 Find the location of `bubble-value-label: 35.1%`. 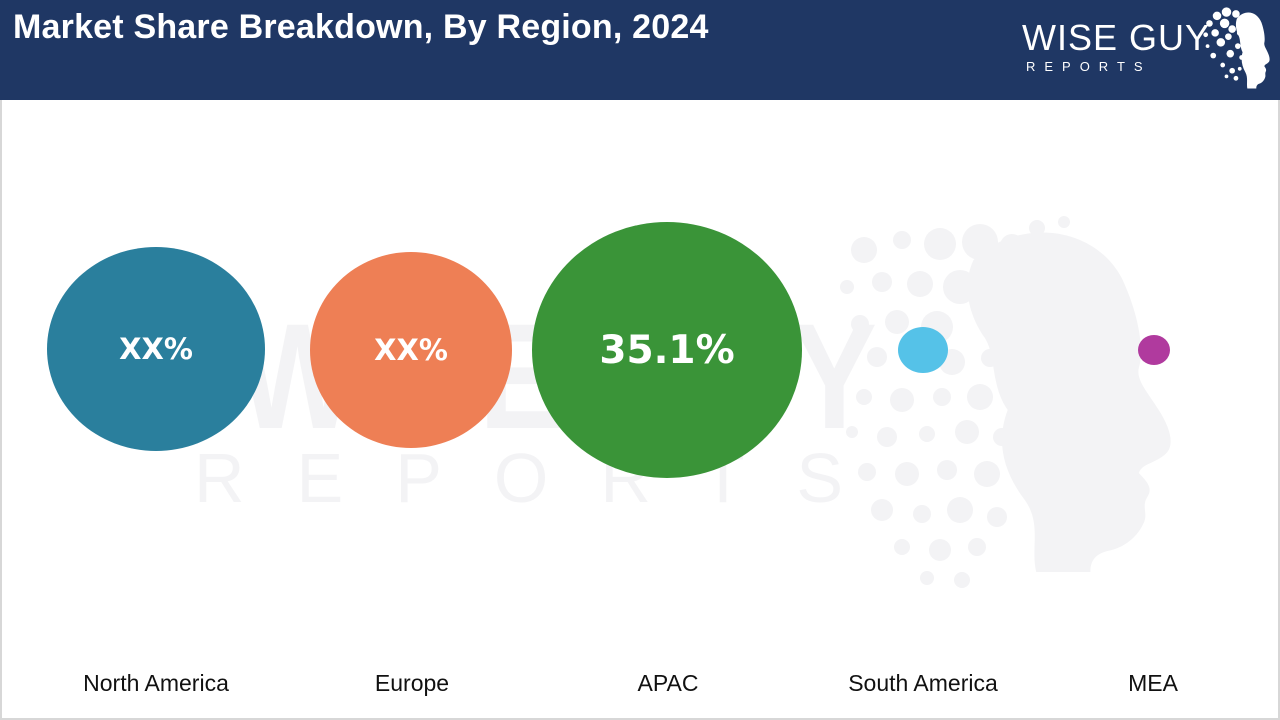

bubble-value-label: 35.1% is located at coordinates (667, 350).